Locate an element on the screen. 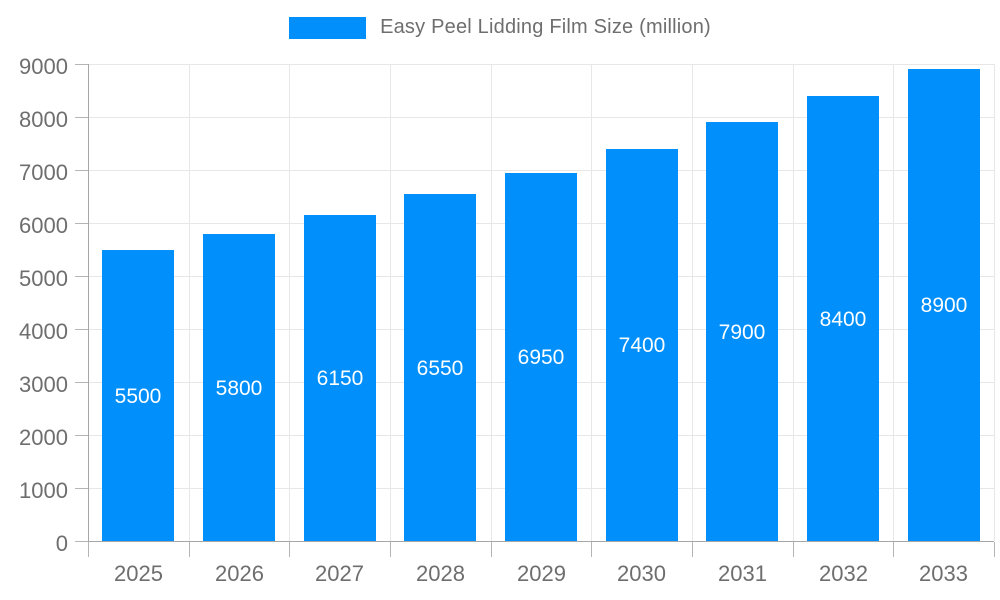  y-axis-label: 0 is located at coordinates (61, 543).